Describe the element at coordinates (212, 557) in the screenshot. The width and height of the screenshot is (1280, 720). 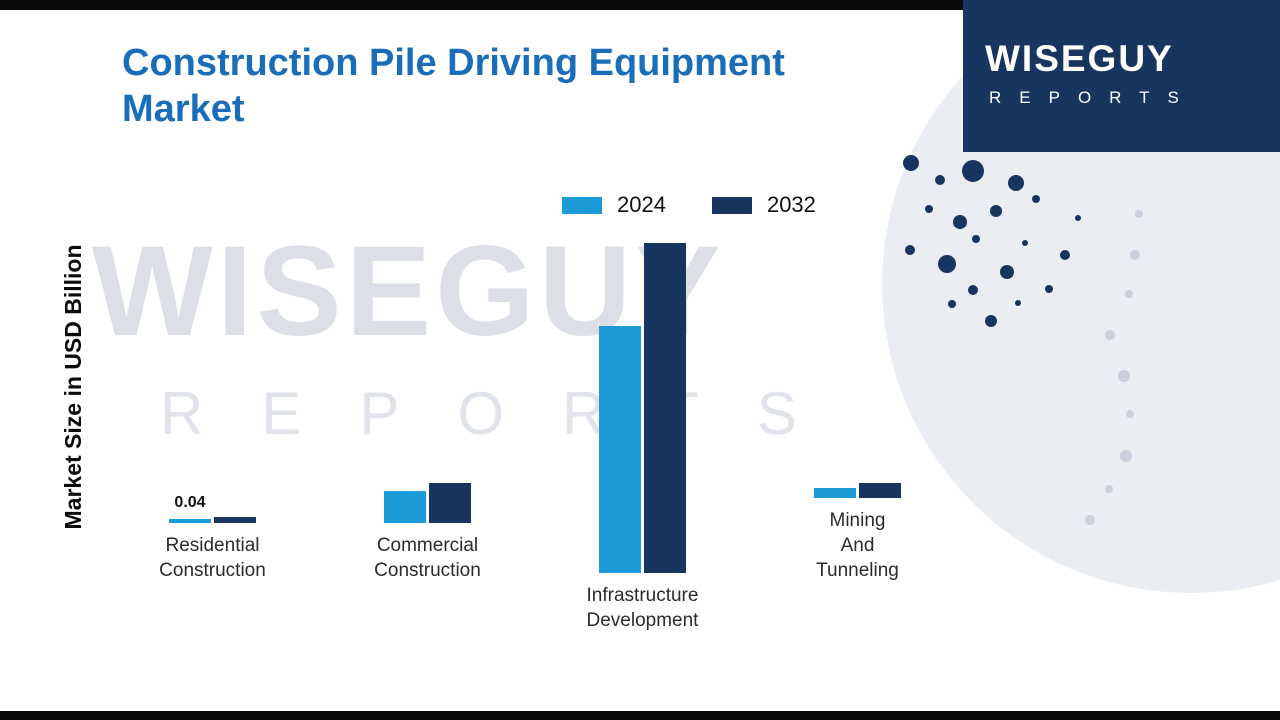
I see `category-label: Residential Construction` at that location.